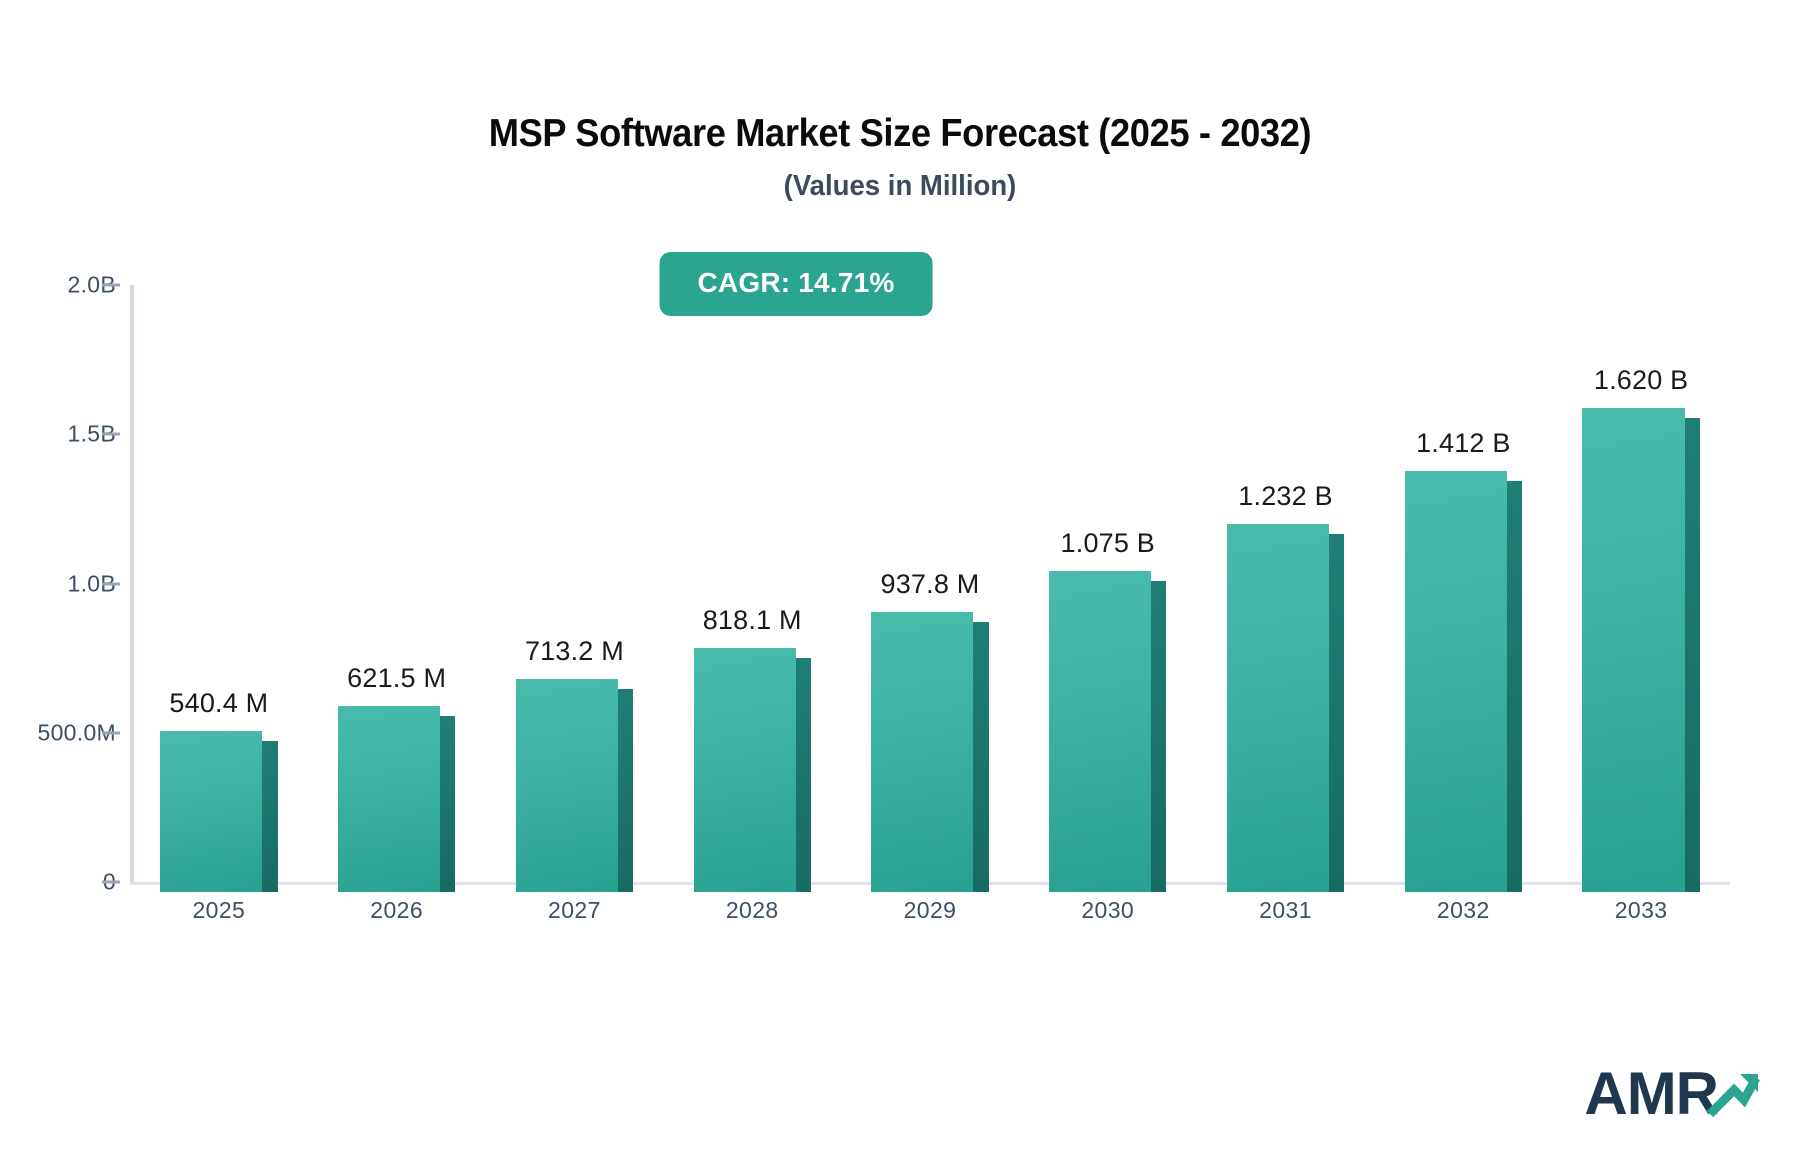 This screenshot has width=1800, height=1156. I want to click on bar-column: 713.2 M, so click(574, 764).